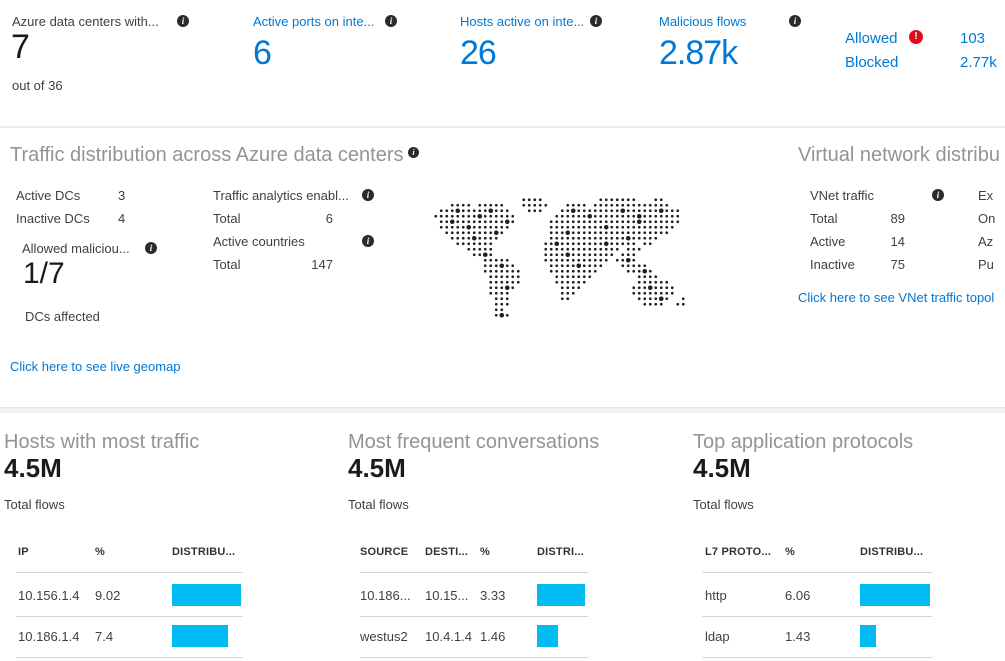  Describe the element at coordinates (478, 53) in the screenshot. I see `kpi-hosts-active-value: 26` at that location.